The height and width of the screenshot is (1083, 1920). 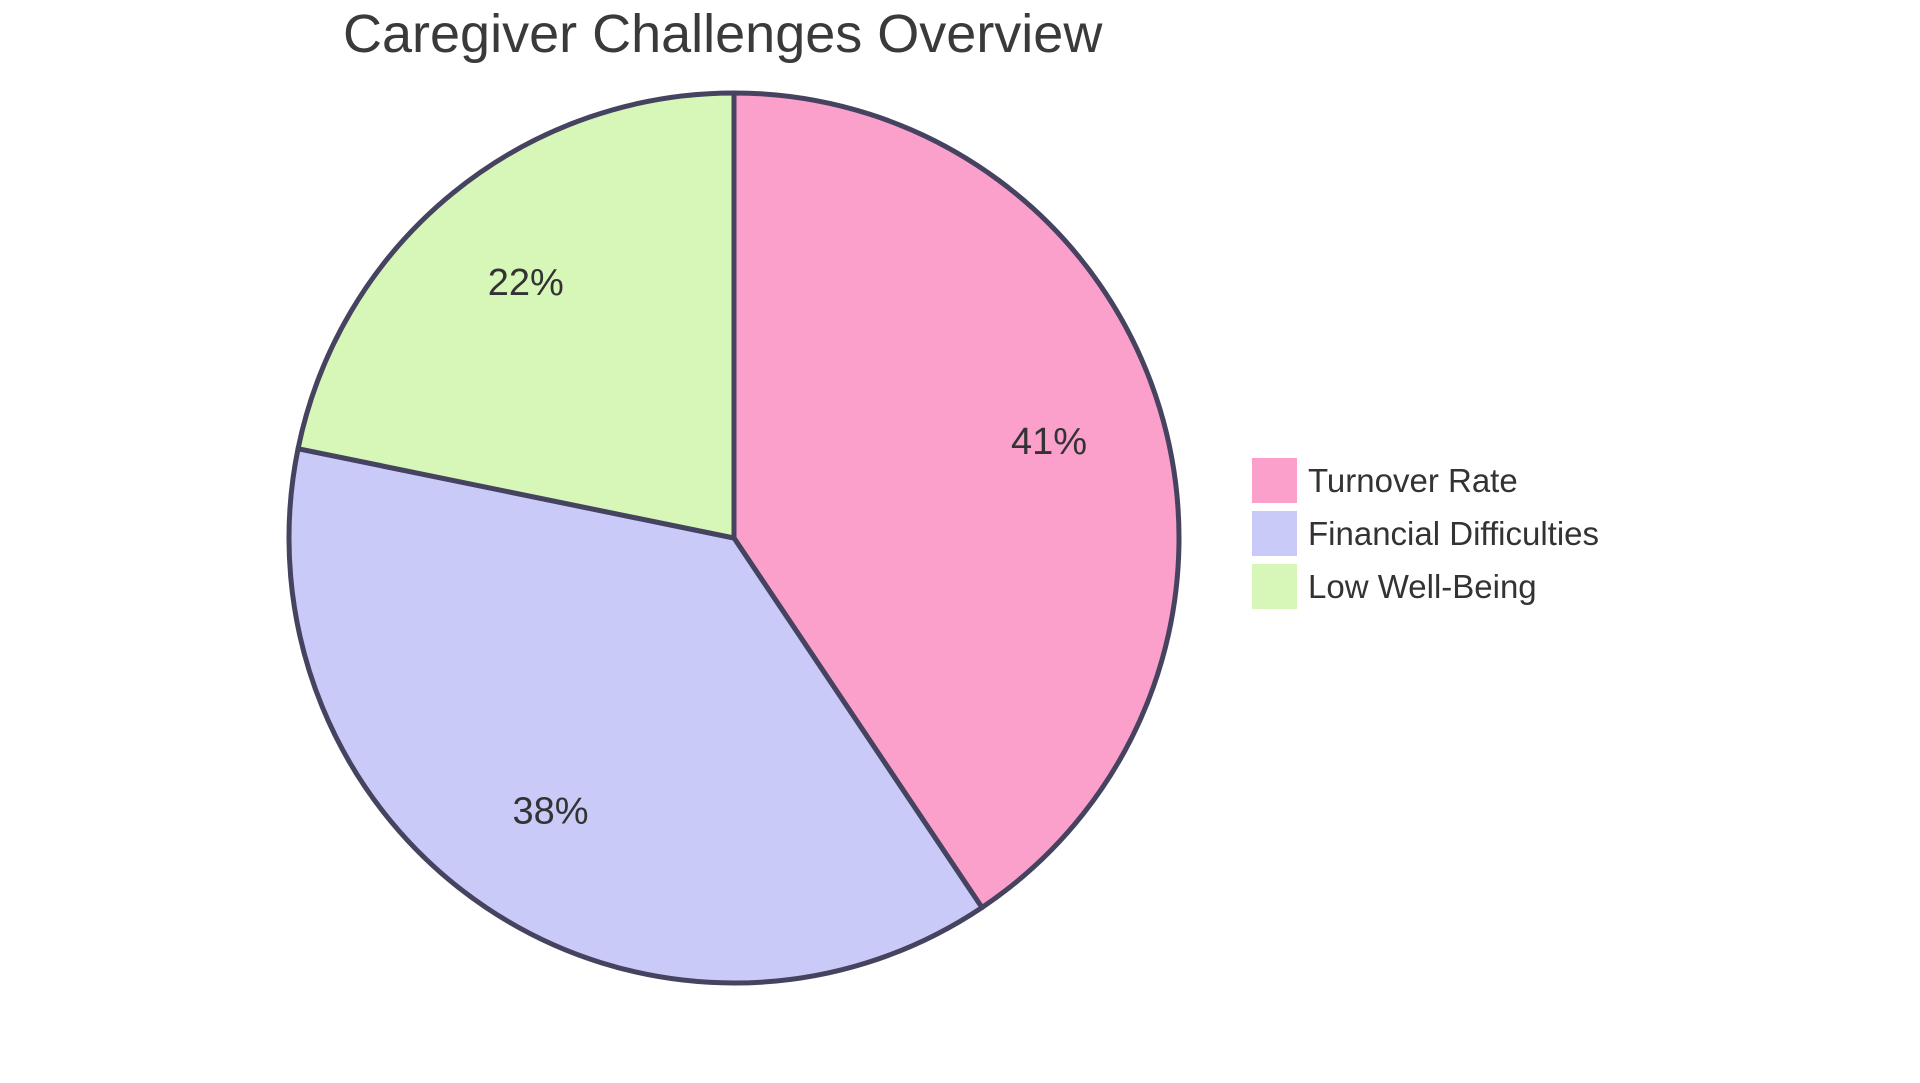 I want to click on slice-percent-label-low-well-being: 22%, so click(x=526, y=283).